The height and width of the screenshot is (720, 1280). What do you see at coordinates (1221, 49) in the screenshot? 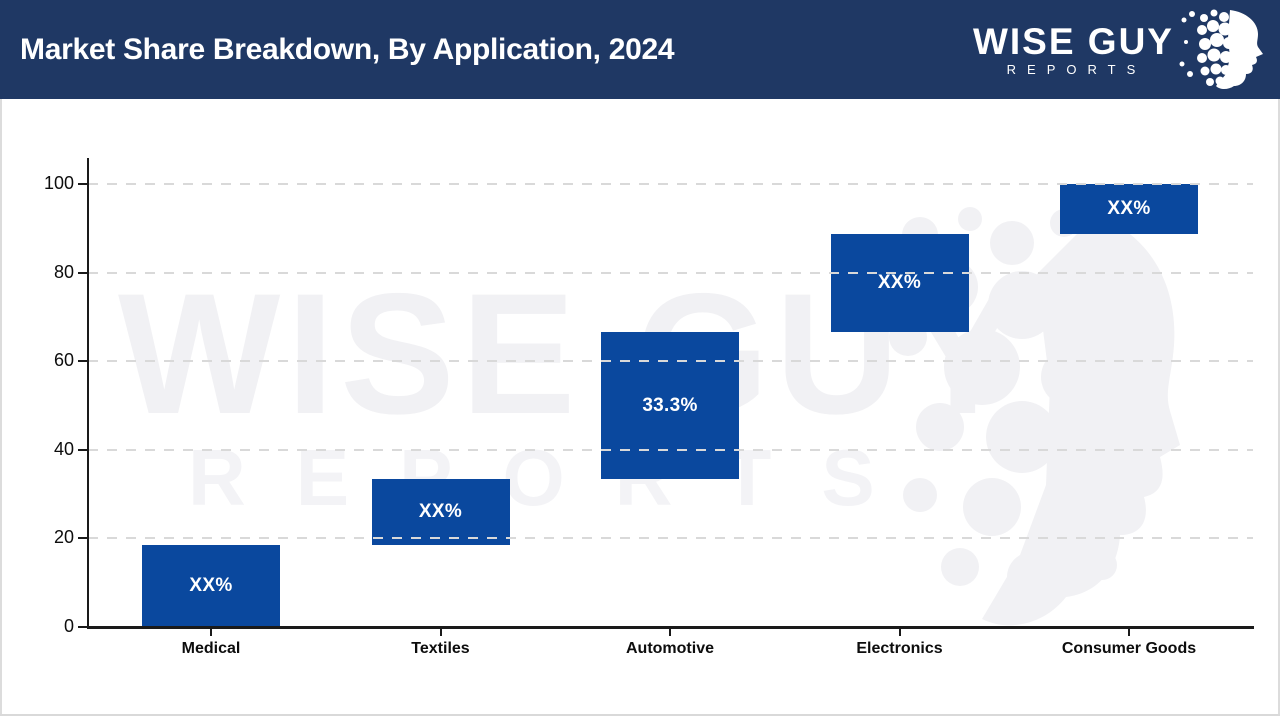
I see `logo-face-icon` at bounding box center [1221, 49].